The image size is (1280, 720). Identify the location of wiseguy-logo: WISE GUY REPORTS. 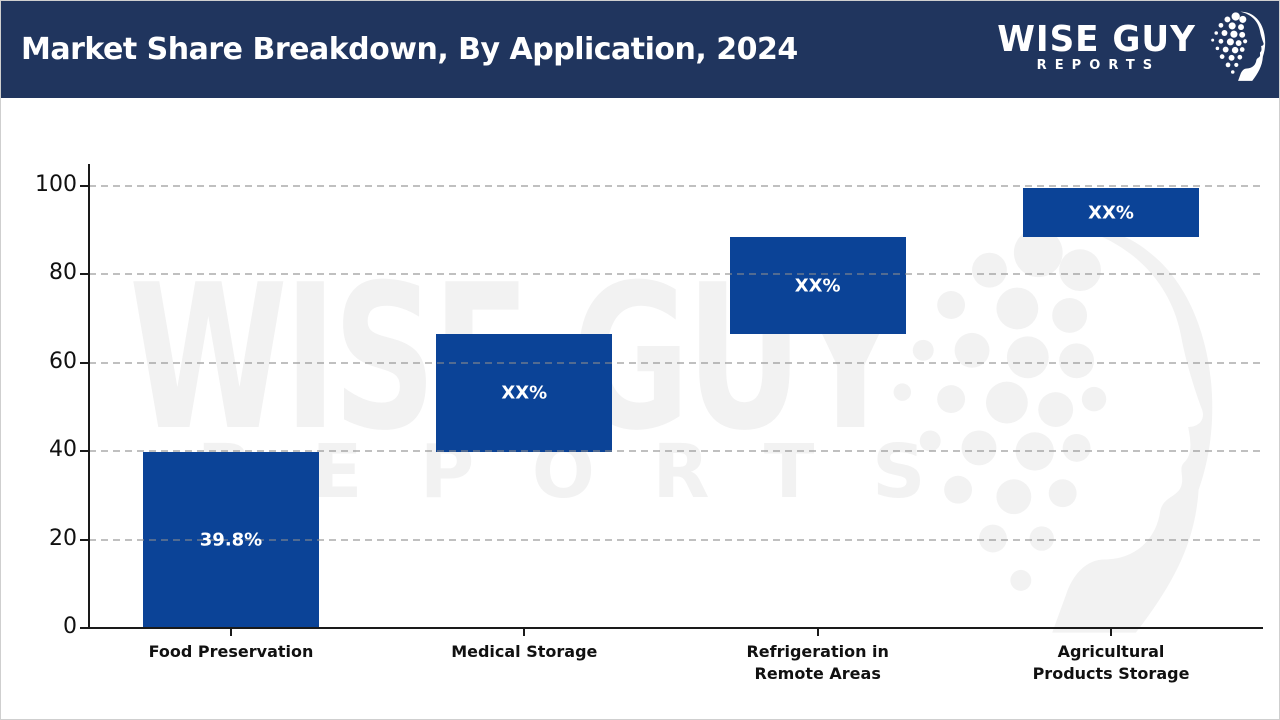
(1129, 46).